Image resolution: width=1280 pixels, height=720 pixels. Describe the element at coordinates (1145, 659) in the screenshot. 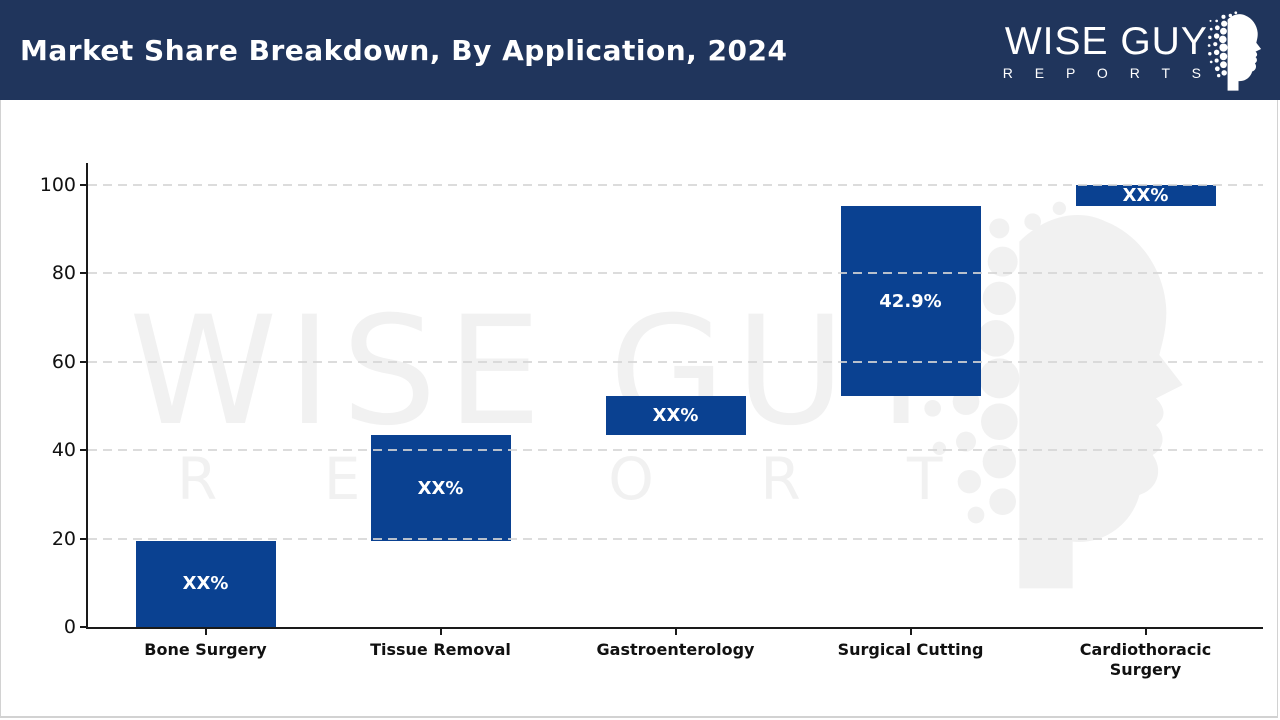

I see `x-axis-label: Cardiothoracic Surgery` at that location.